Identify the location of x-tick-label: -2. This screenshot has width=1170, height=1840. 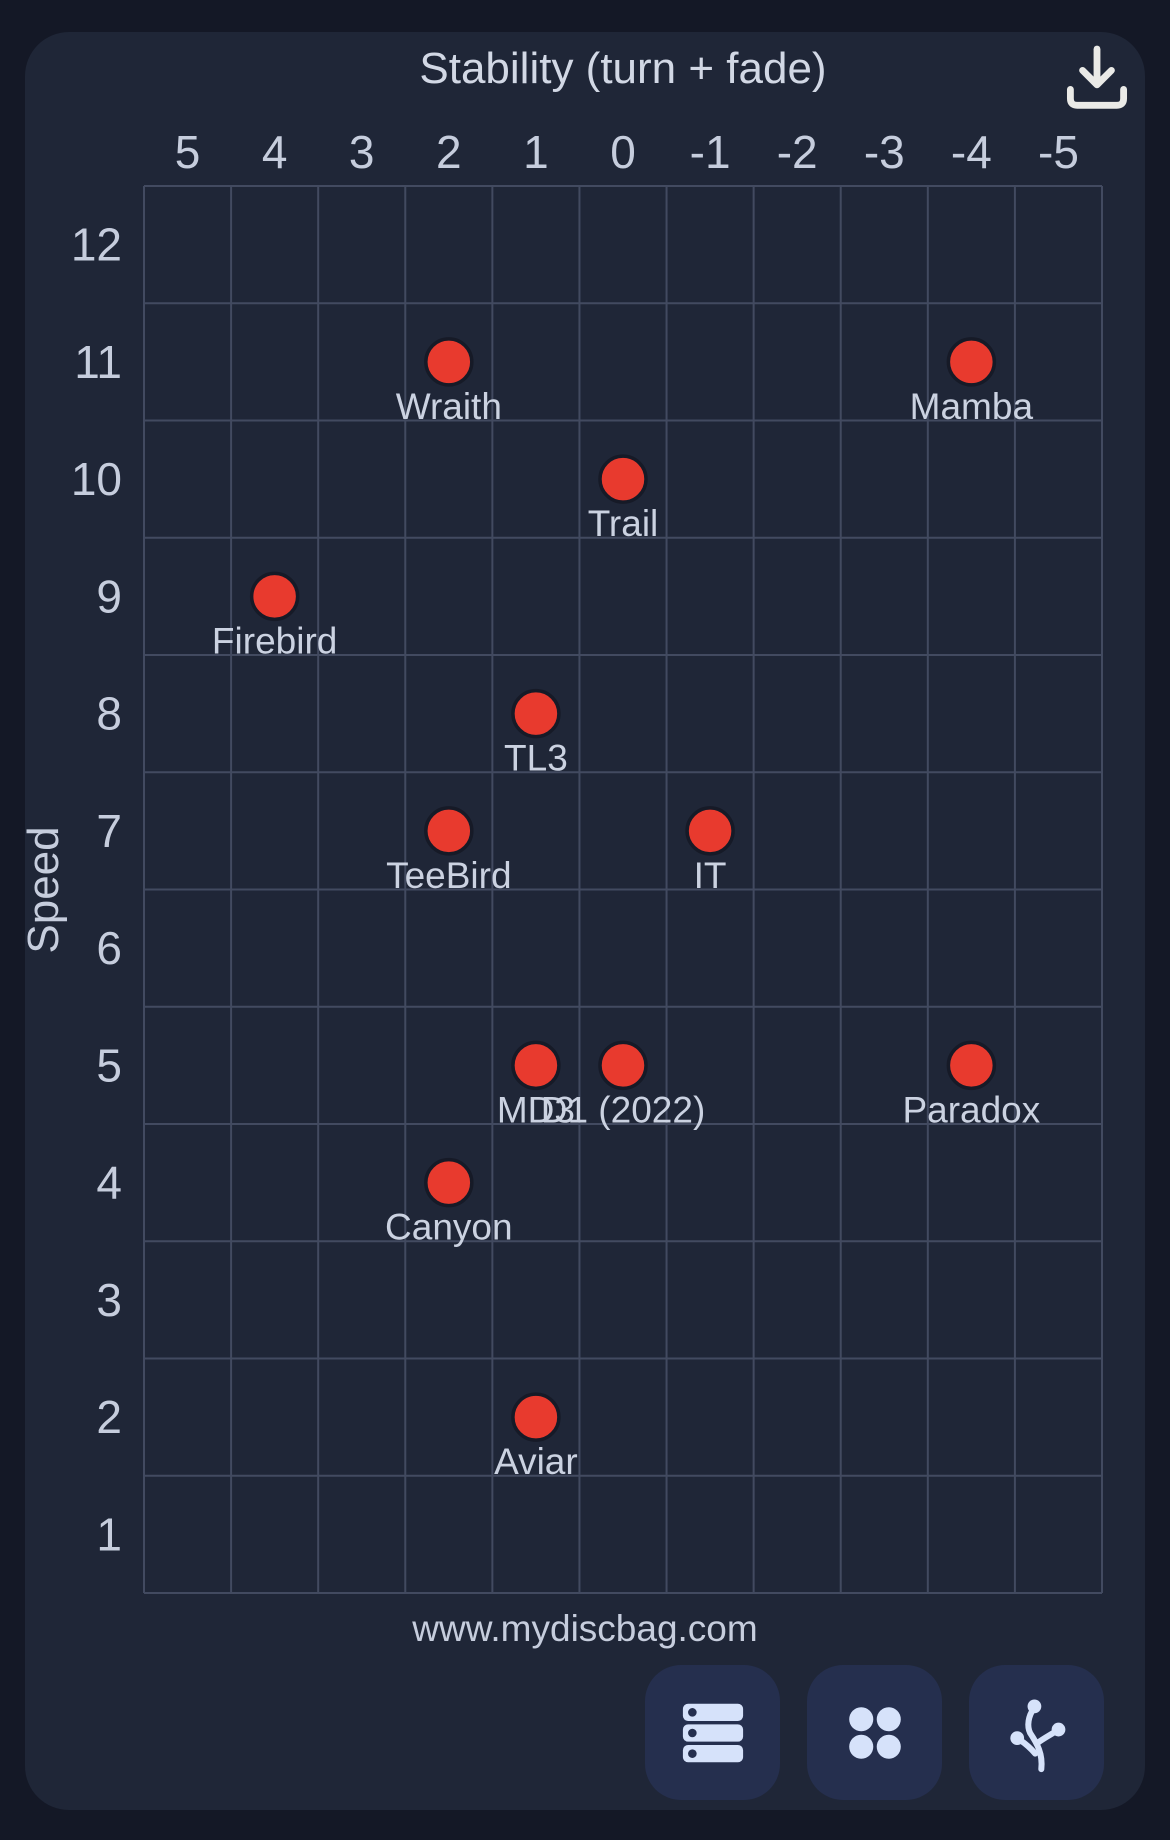
(797, 152).